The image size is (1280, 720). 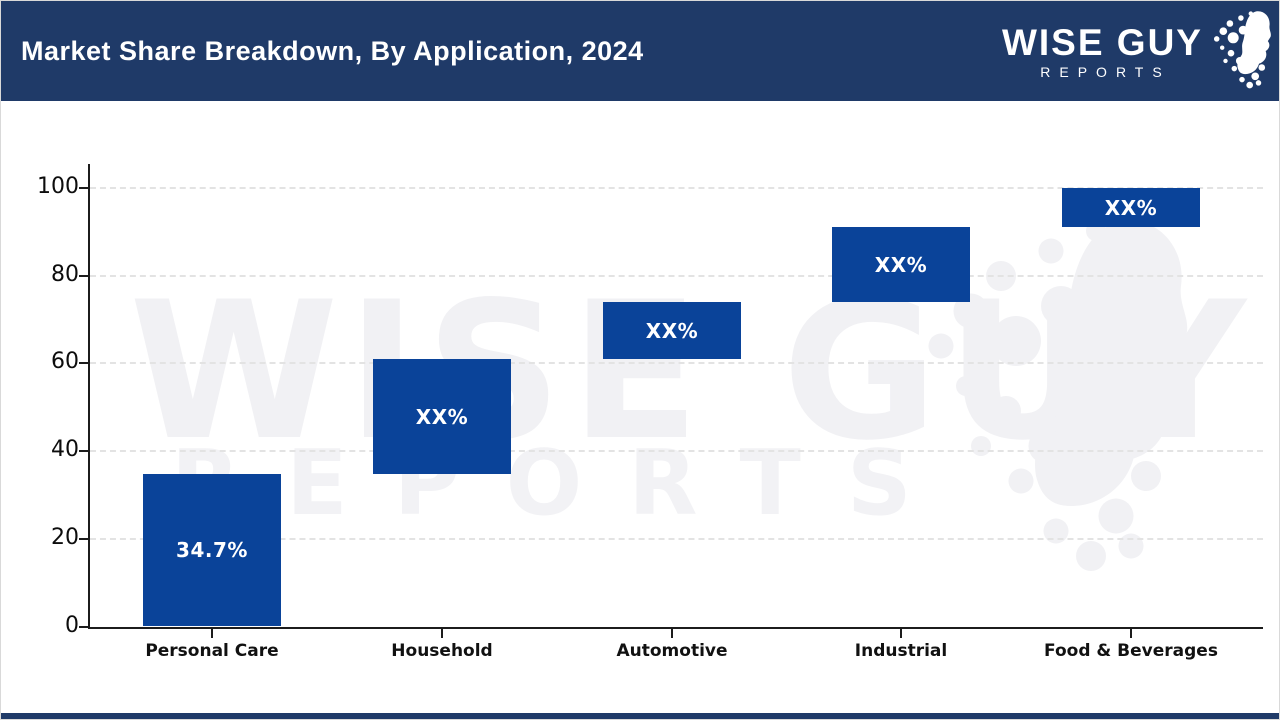 What do you see at coordinates (72, 625) in the screenshot?
I see `y-tick-label: 0` at bounding box center [72, 625].